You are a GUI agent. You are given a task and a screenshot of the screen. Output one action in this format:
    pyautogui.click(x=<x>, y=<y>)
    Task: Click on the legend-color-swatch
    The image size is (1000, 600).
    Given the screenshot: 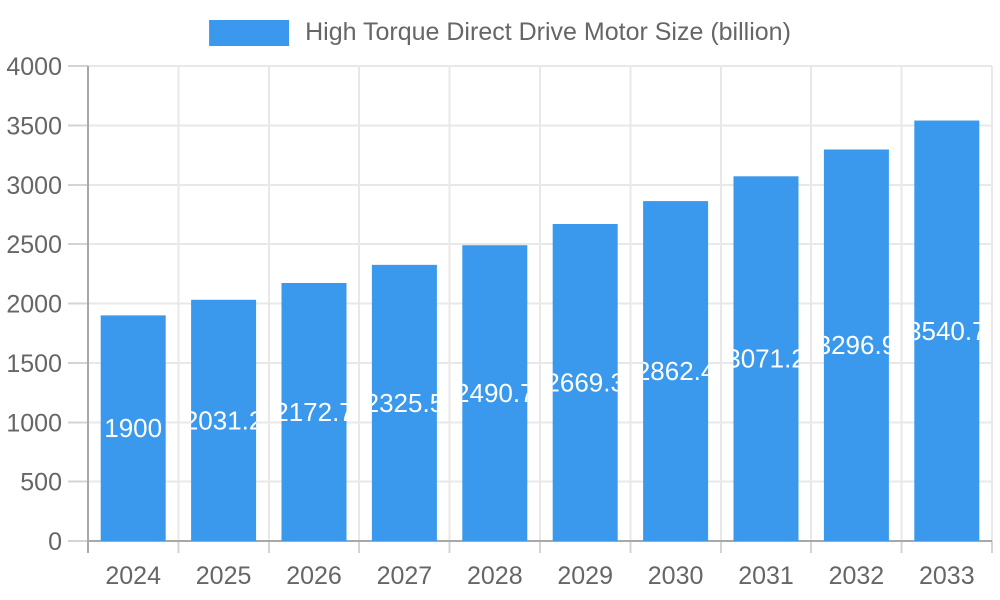 What is the action you would take?
    pyautogui.click(x=249, y=32)
    